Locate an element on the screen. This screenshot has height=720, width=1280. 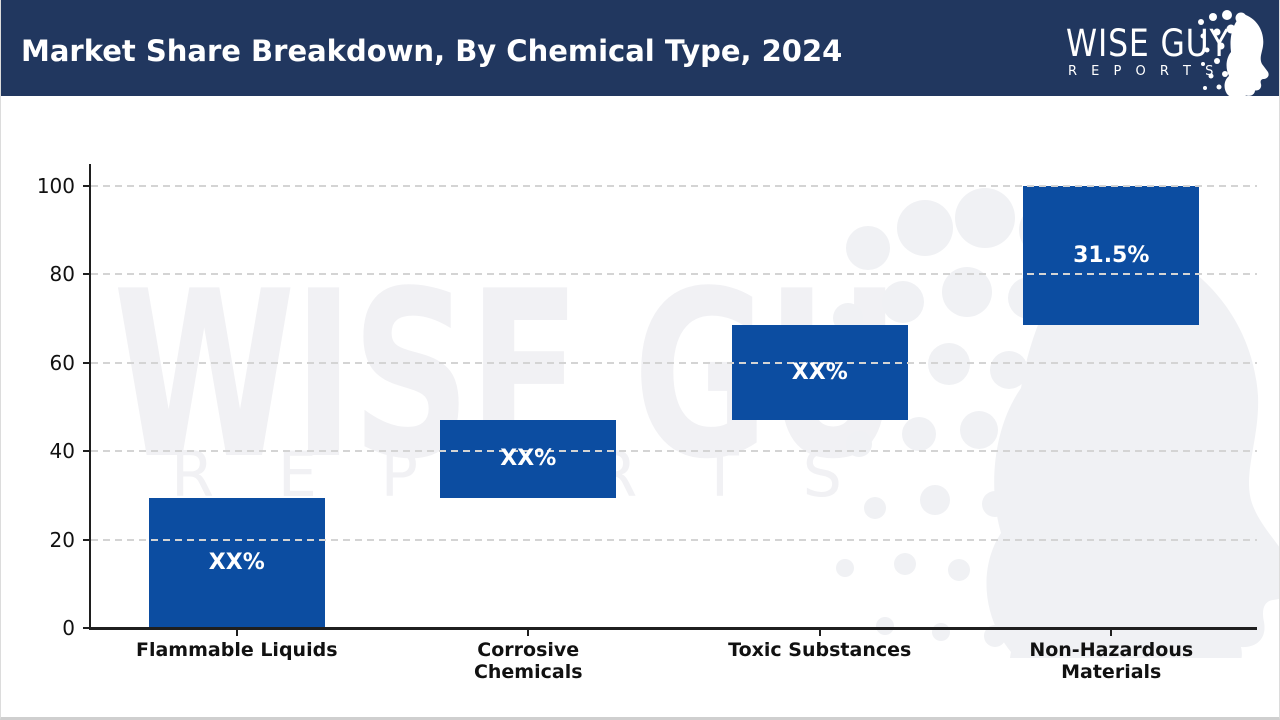
y-tick-label-60: 60 is located at coordinates (62, 362).